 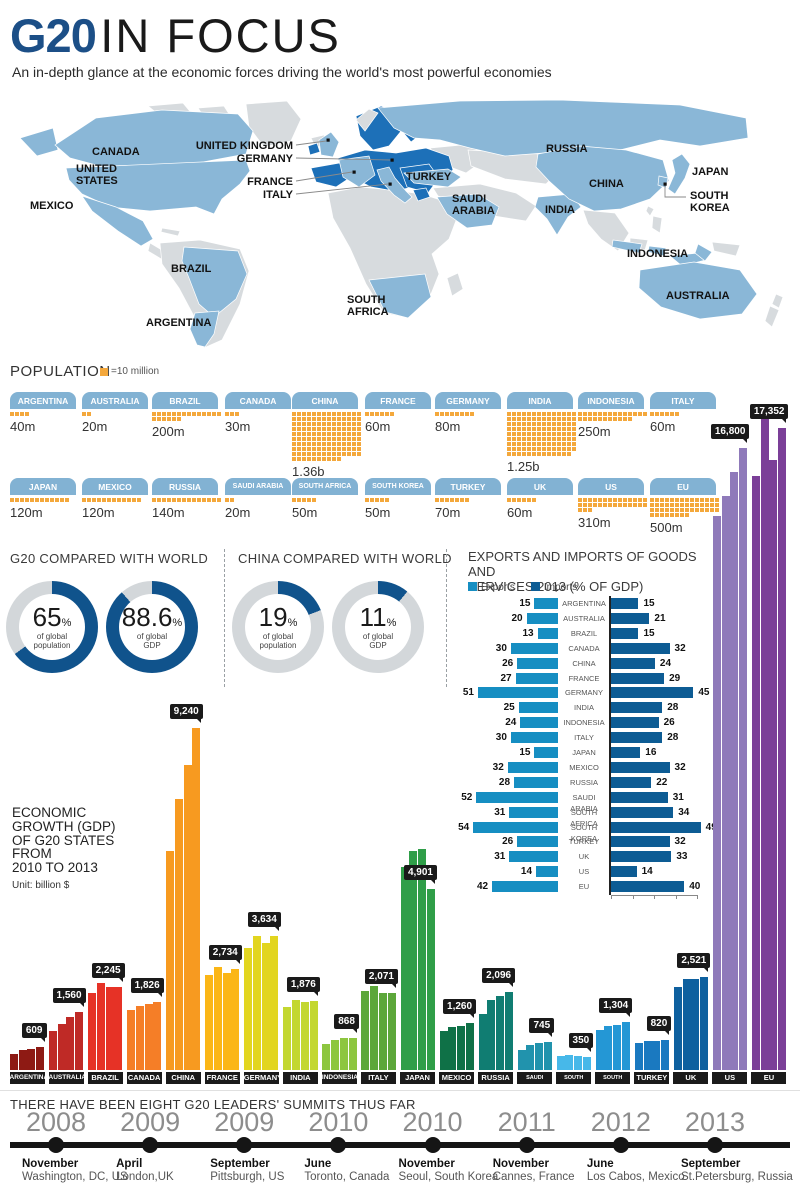 What do you see at coordinates (652, 1078) in the screenshot?
I see `gdp-country-label: TURKEY` at bounding box center [652, 1078].